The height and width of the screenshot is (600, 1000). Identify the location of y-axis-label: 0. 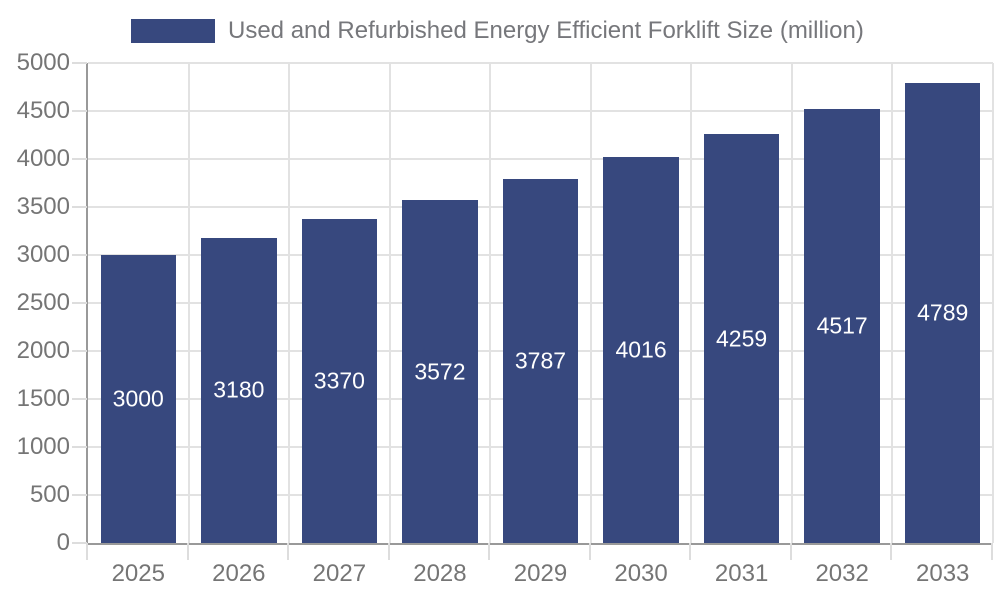
(63, 542).